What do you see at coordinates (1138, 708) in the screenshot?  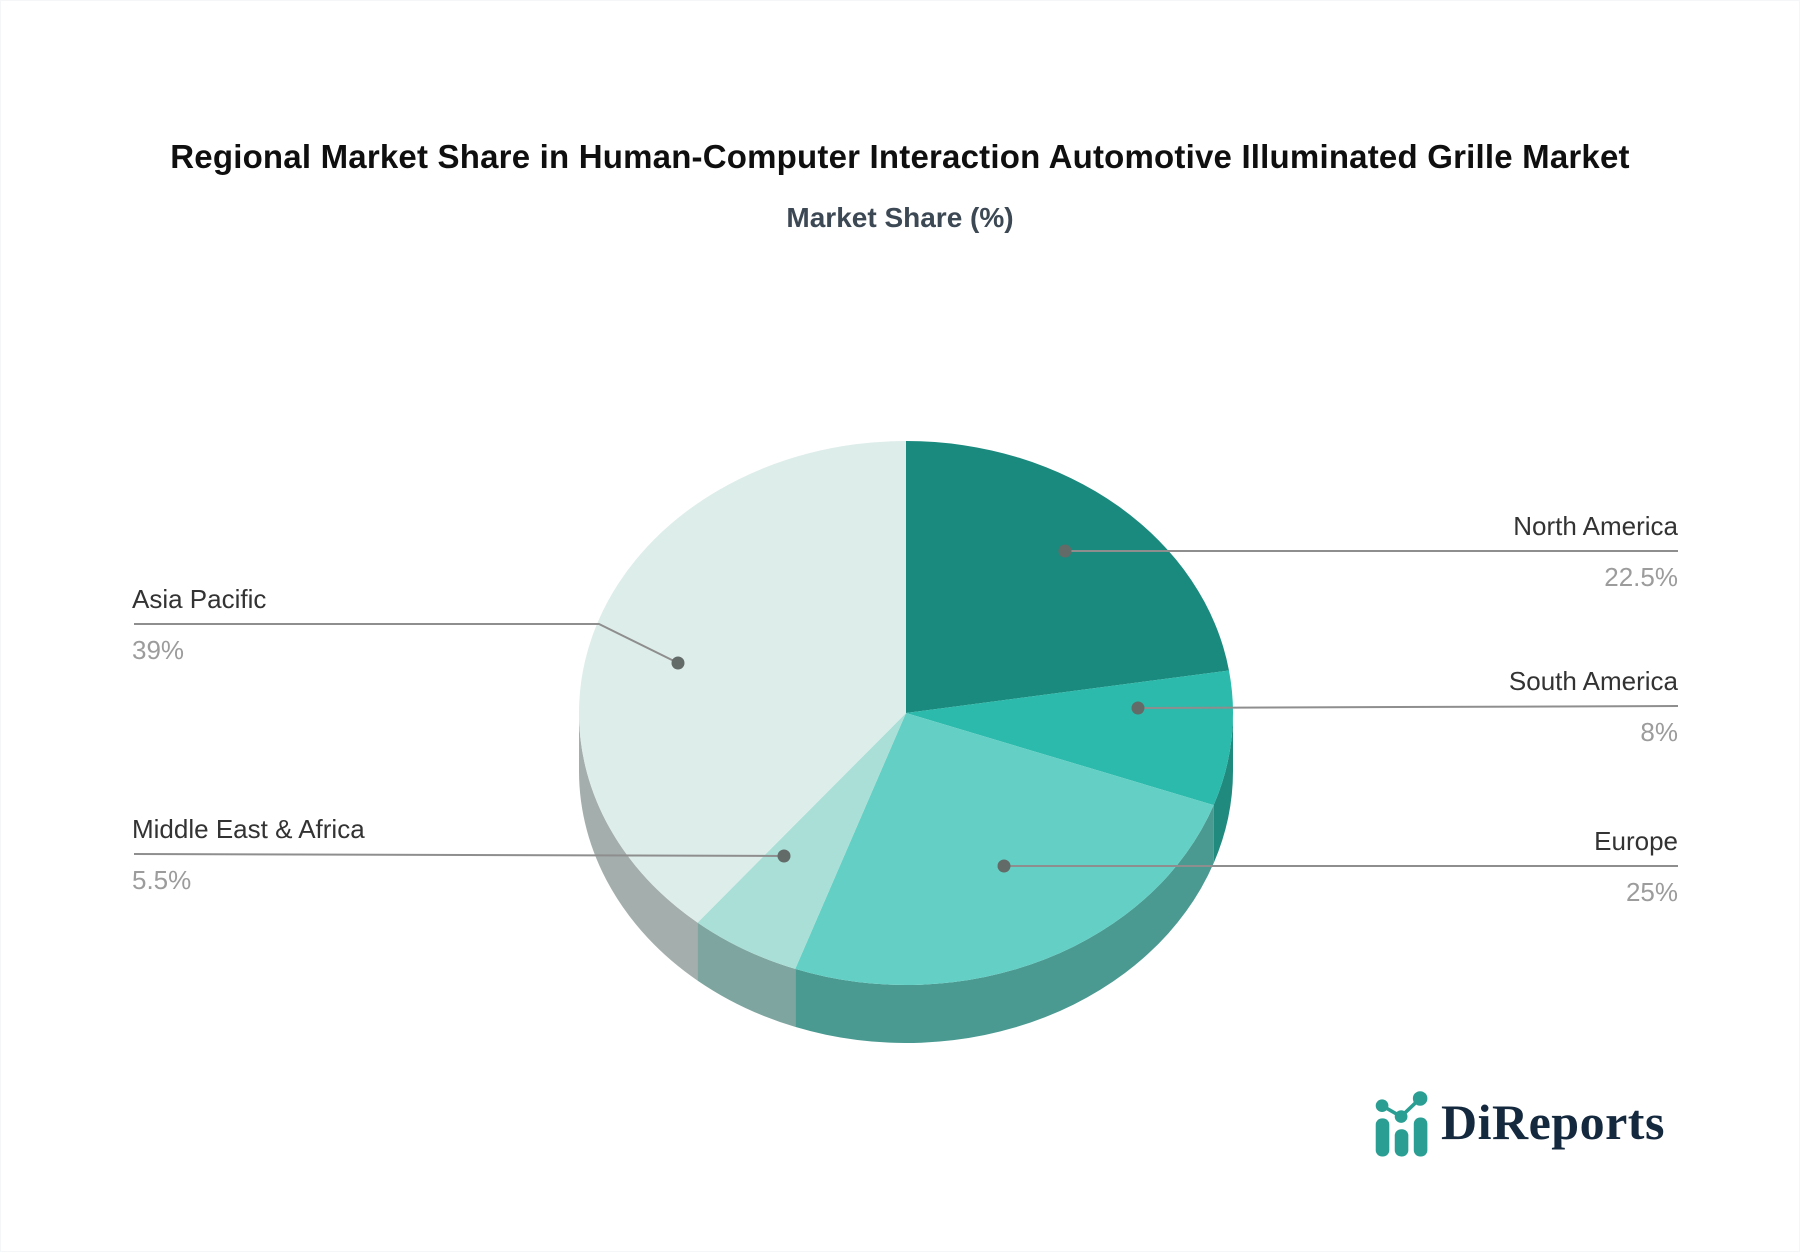 I see `pie-connector-dot-south-america` at bounding box center [1138, 708].